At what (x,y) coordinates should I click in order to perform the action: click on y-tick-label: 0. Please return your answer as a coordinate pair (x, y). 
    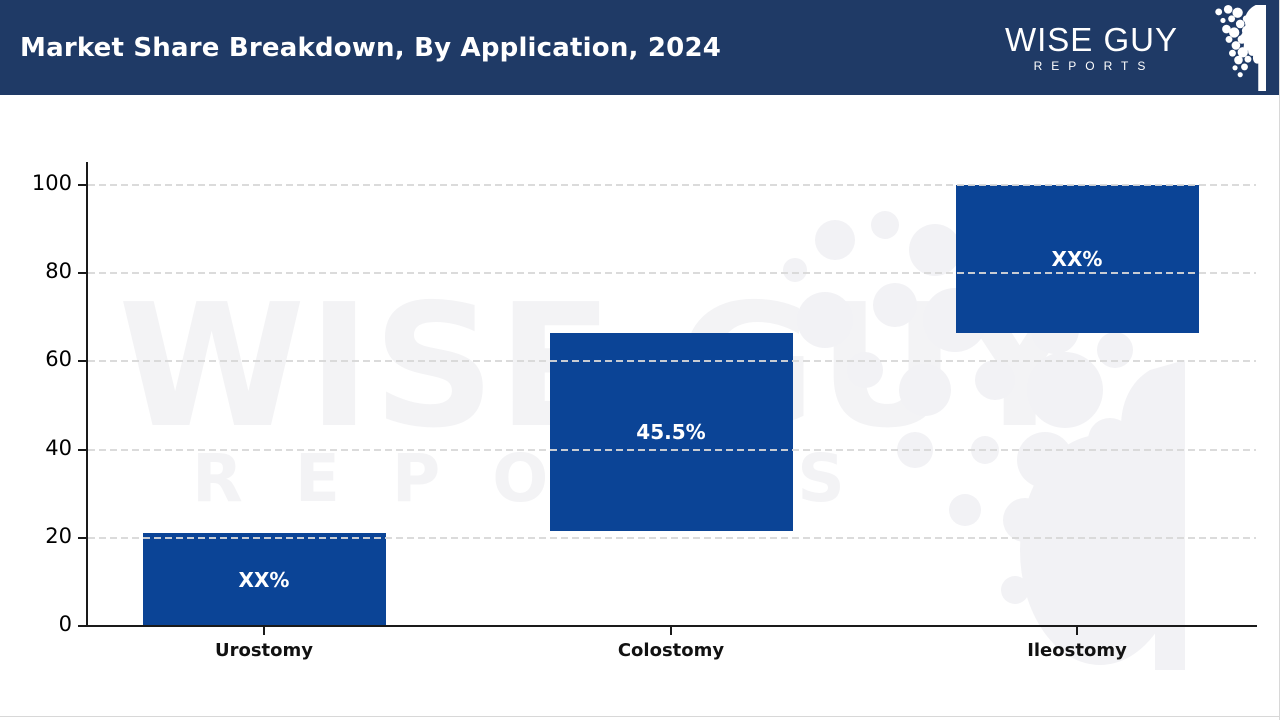
    Looking at the image, I should click on (65, 624).